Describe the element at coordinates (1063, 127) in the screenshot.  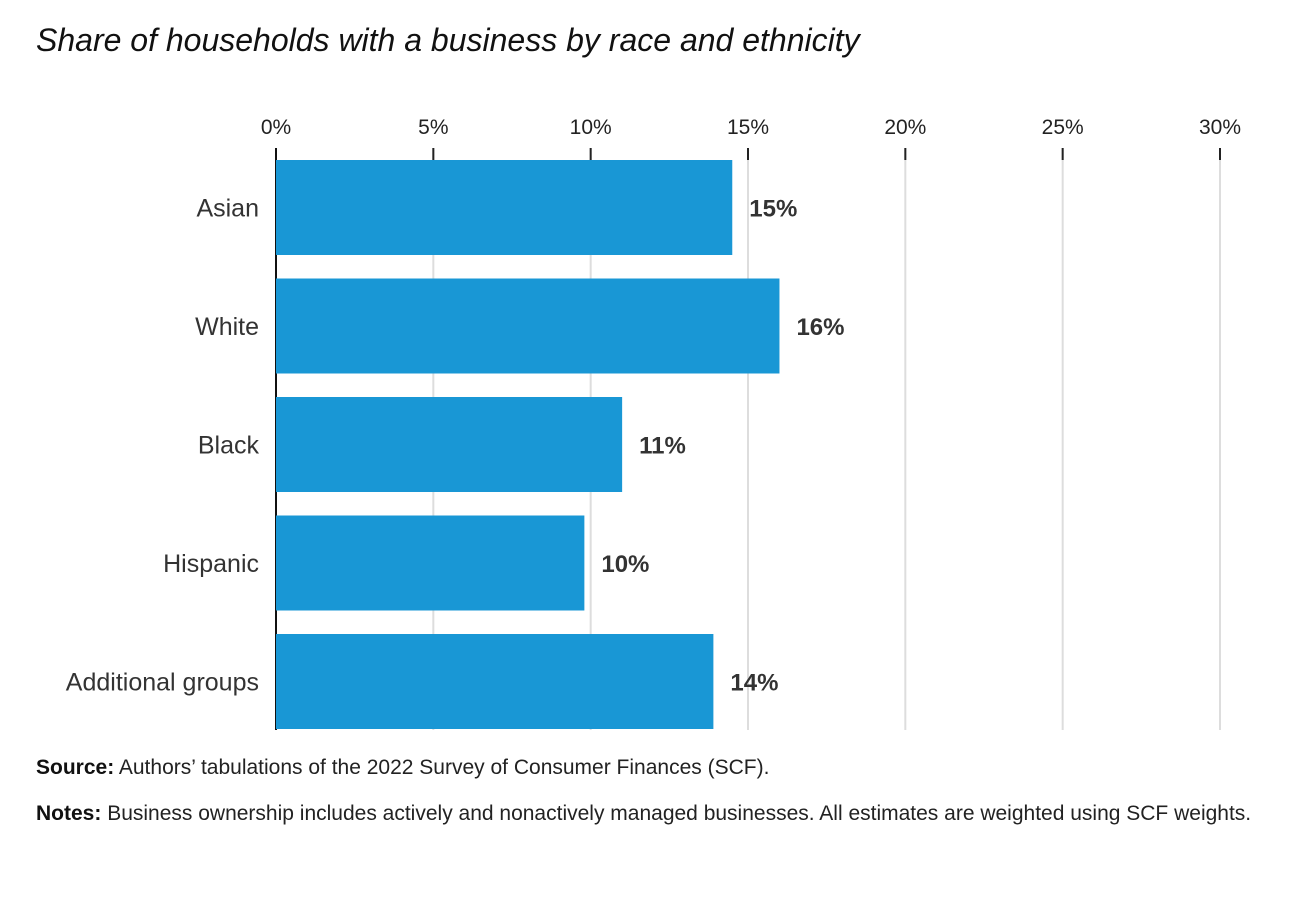
I see `x-tick-label: 25%` at that location.